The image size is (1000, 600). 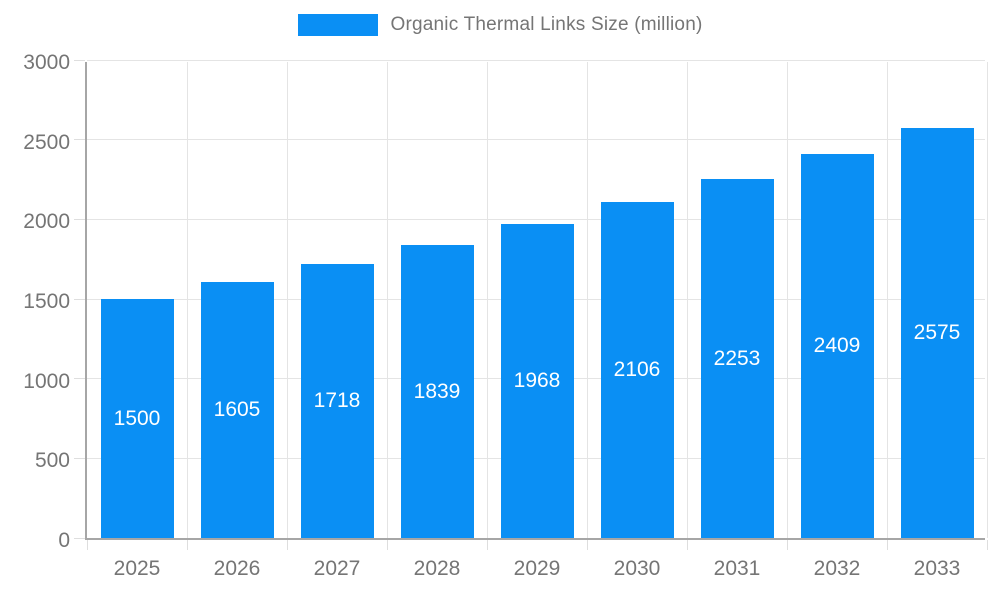 What do you see at coordinates (46, 62) in the screenshot?
I see `y-axis-label: 3000` at bounding box center [46, 62].